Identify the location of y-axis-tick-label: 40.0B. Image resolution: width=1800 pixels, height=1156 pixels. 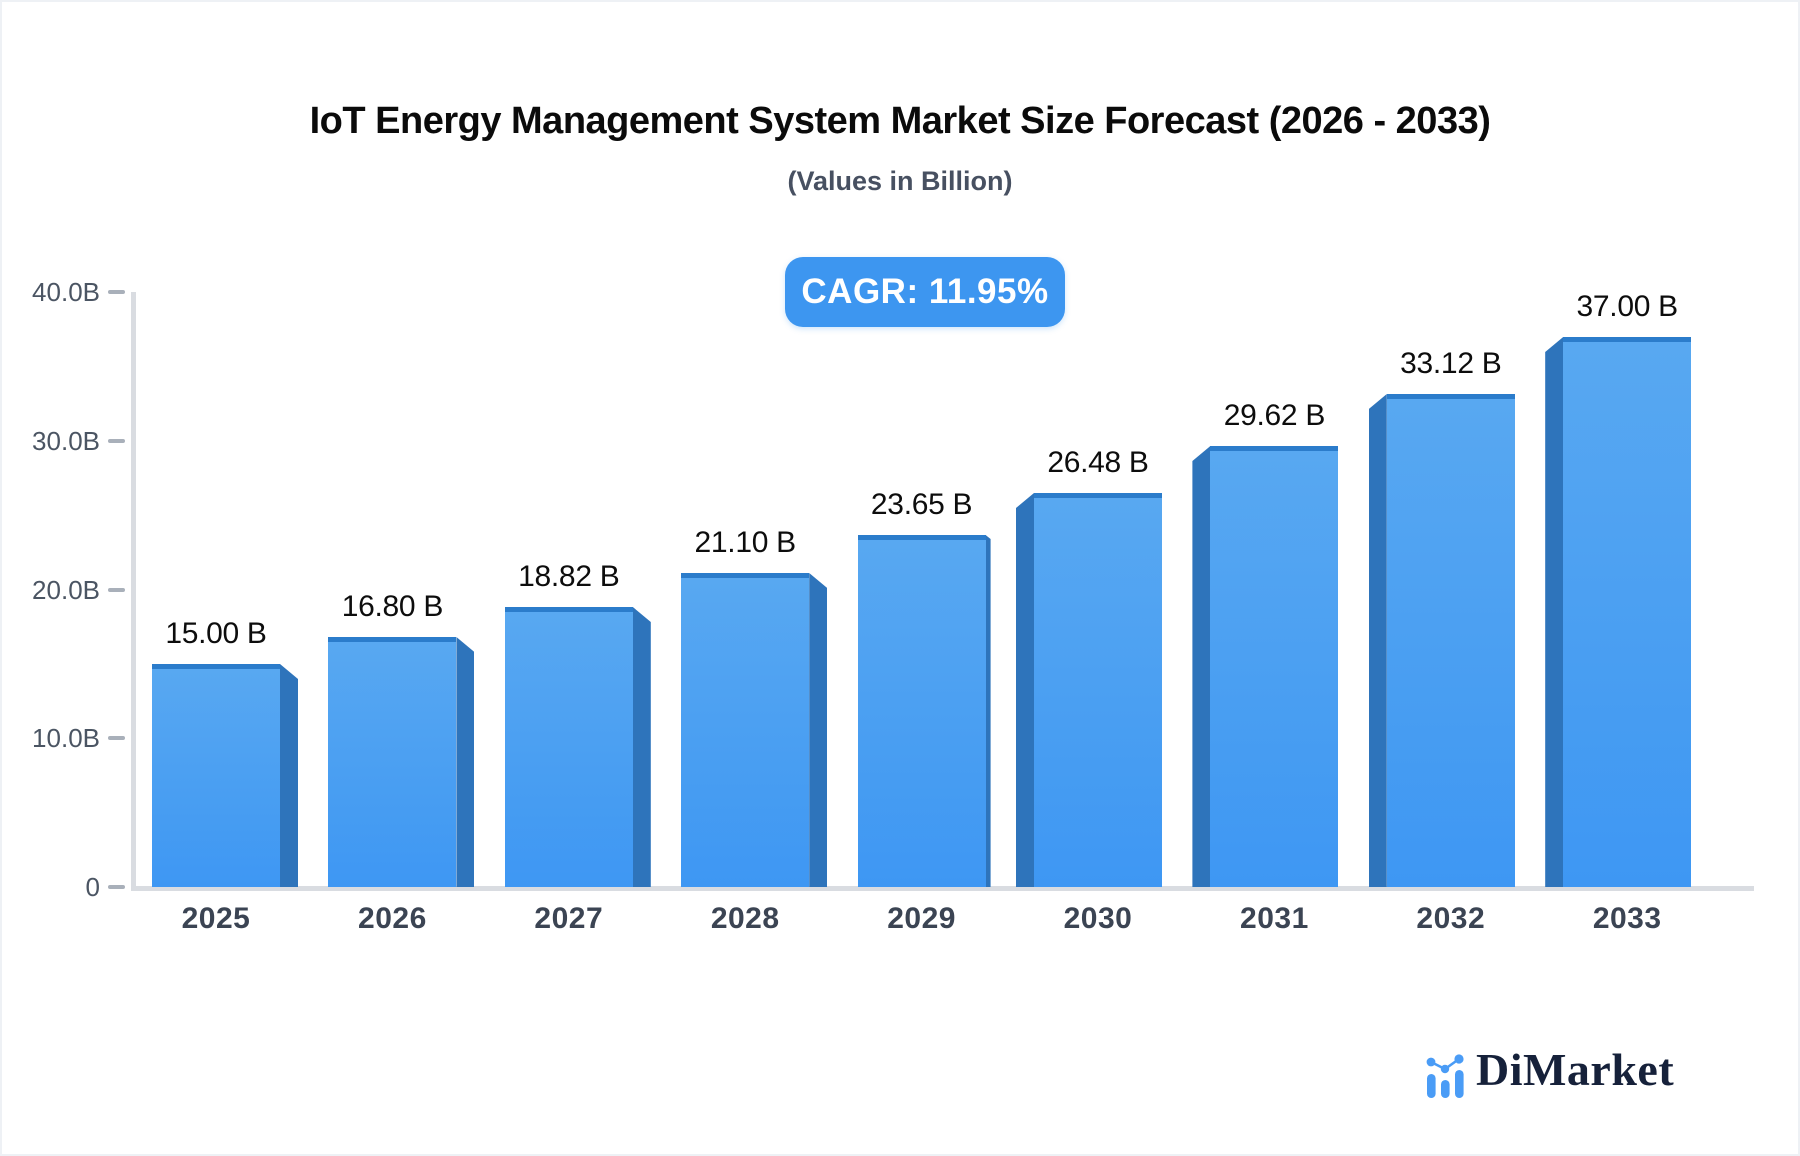
(66, 292).